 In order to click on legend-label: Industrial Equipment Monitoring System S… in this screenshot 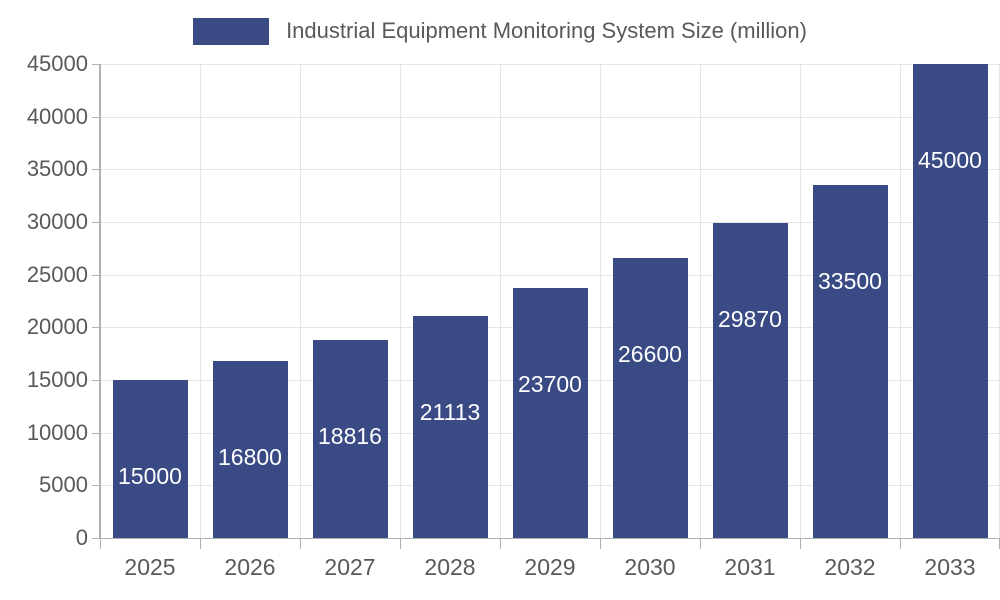, I will do `click(546, 30)`.